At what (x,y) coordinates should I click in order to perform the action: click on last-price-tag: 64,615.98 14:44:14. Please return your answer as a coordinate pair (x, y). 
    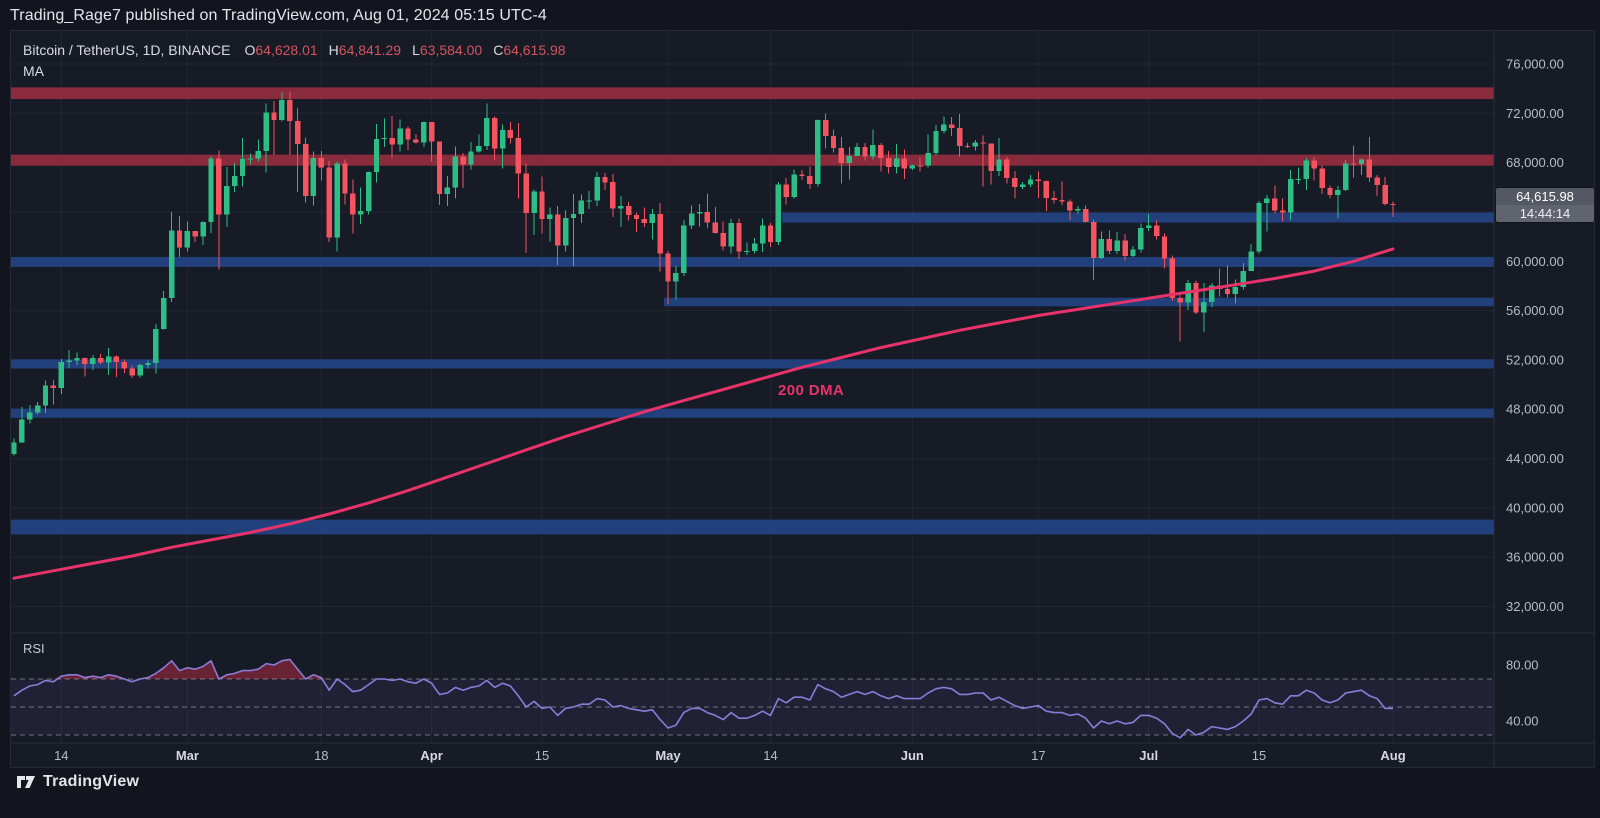
    Looking at the image, I should click on (1545, 205).